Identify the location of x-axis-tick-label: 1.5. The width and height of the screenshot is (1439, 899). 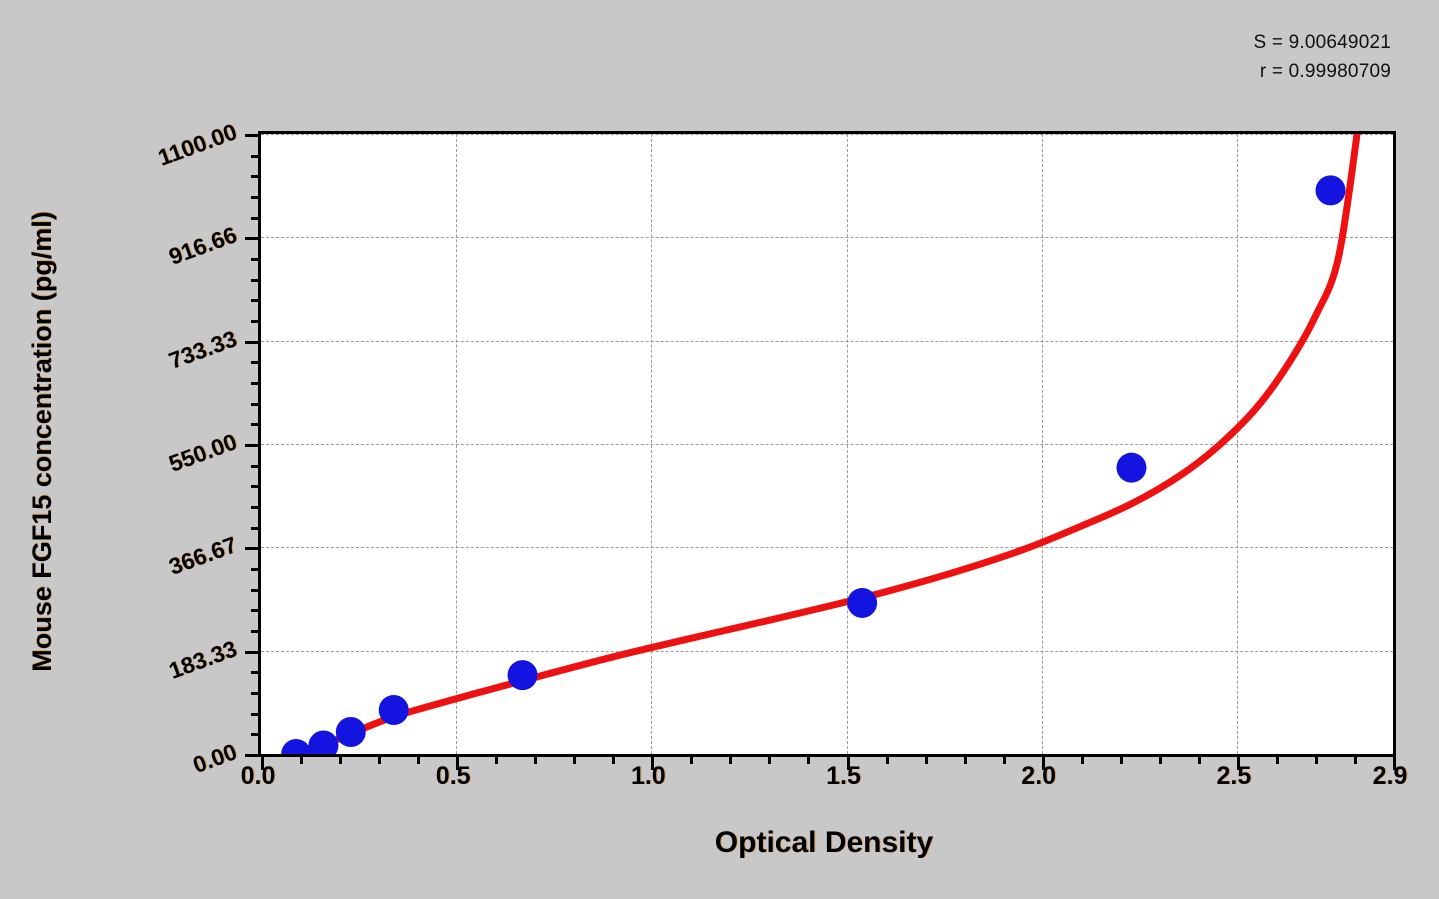
(843, 776).